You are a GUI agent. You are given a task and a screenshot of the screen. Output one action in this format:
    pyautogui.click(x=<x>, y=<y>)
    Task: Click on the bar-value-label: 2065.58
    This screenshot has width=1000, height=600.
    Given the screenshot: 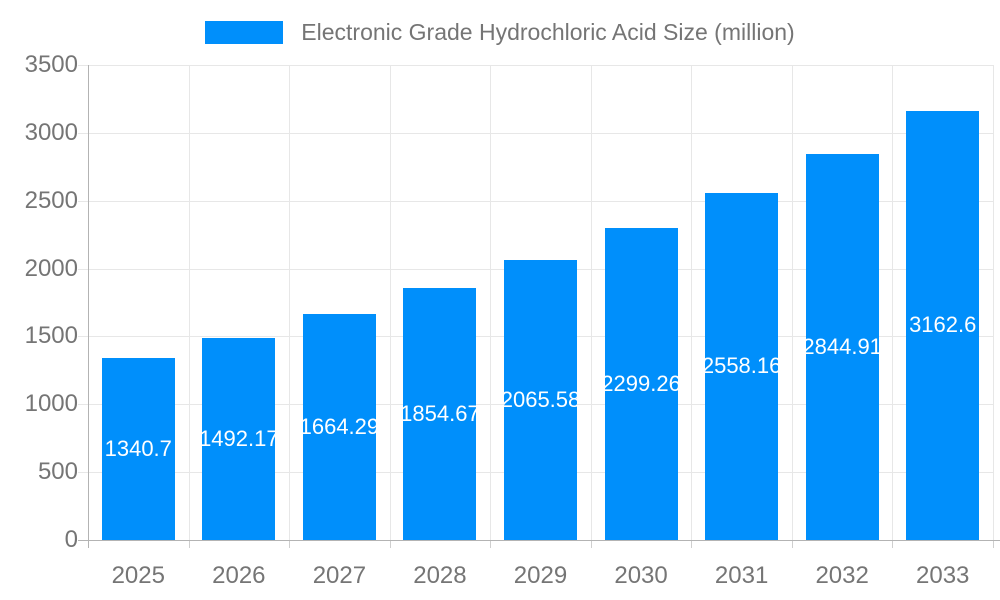 What is the action you would take?
    pyautogui.click(x=540, y=399)
    